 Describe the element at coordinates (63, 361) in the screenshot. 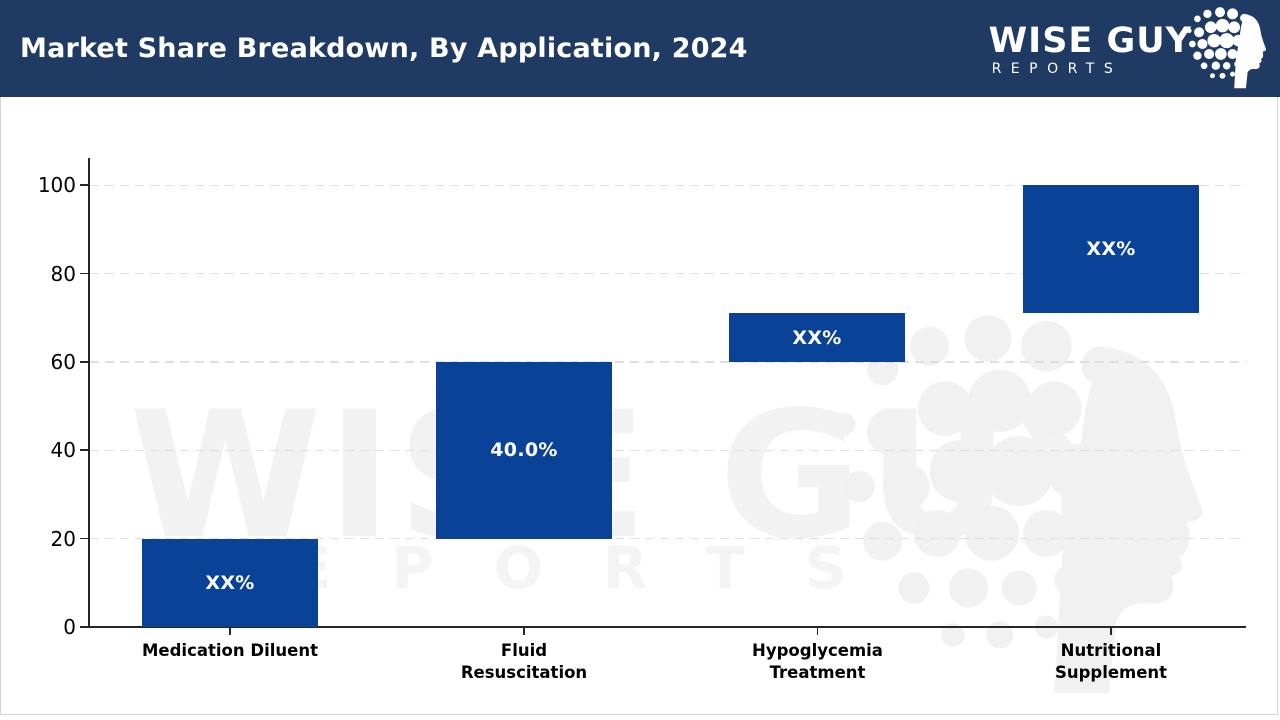

I see `y-tick-label: 60` at that location.